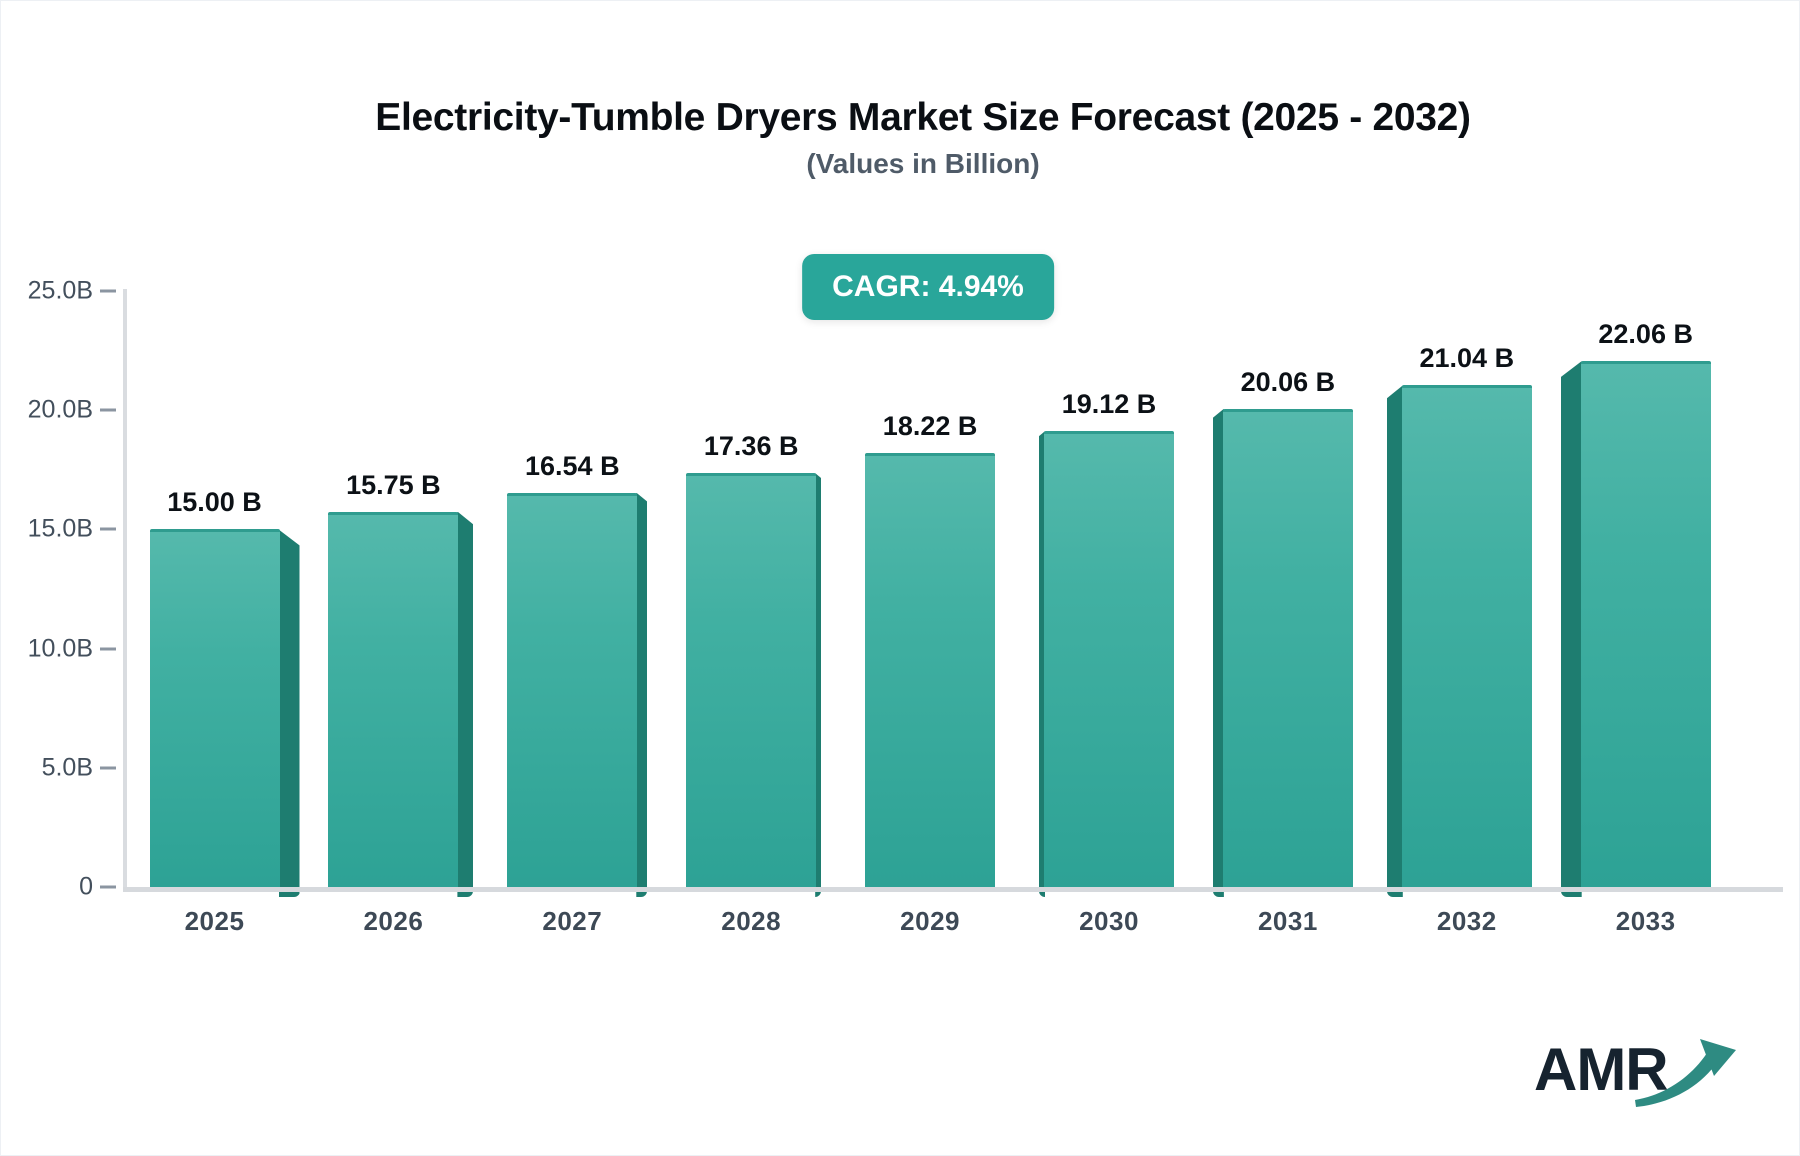 The height and width of the screenshot is (1156, 1800). Describe the element at coordinates (1394, 641) in the screenshot. I see `bar-3d-side-2032` at that location.